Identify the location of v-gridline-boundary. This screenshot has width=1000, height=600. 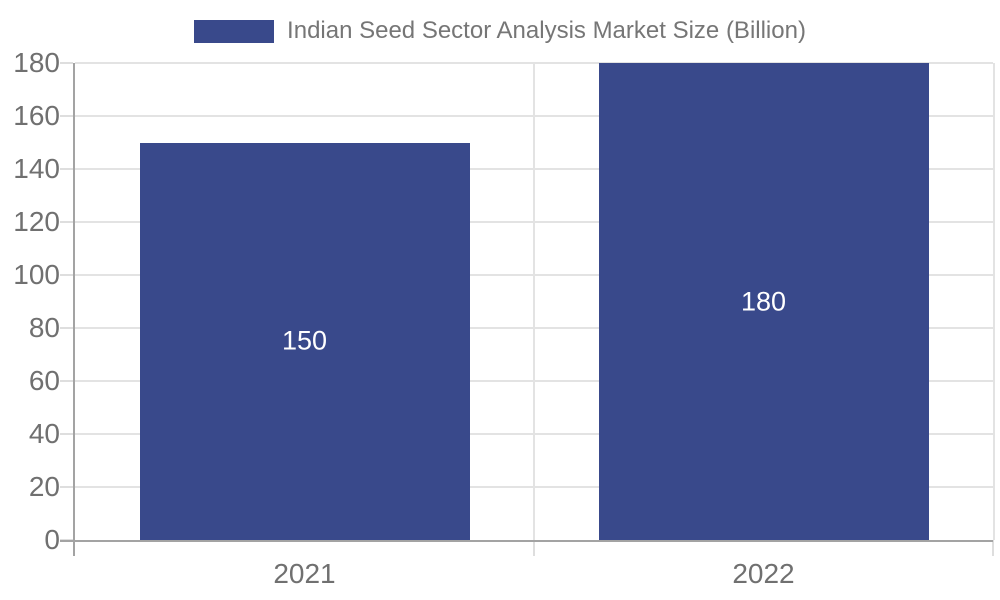
(534, 301).